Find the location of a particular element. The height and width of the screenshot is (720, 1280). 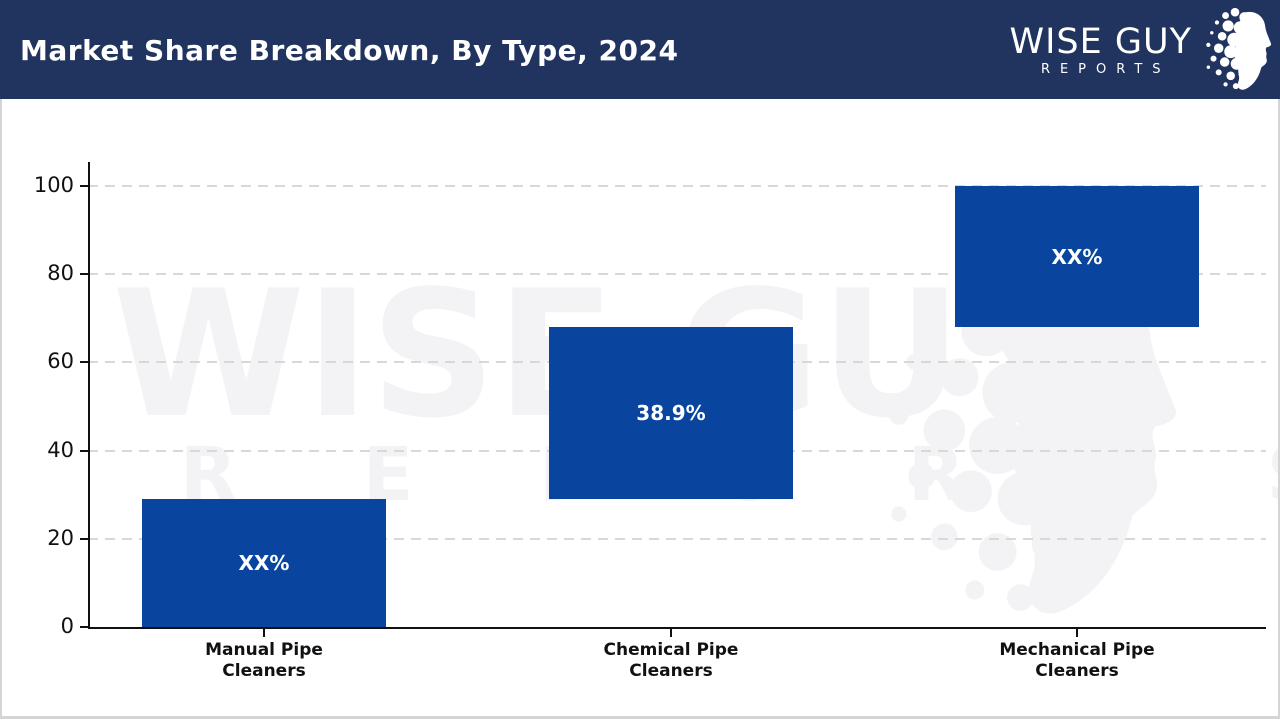

brand-logo-text: WISE GUY REPORTS is located at coordinates (1100, 50).